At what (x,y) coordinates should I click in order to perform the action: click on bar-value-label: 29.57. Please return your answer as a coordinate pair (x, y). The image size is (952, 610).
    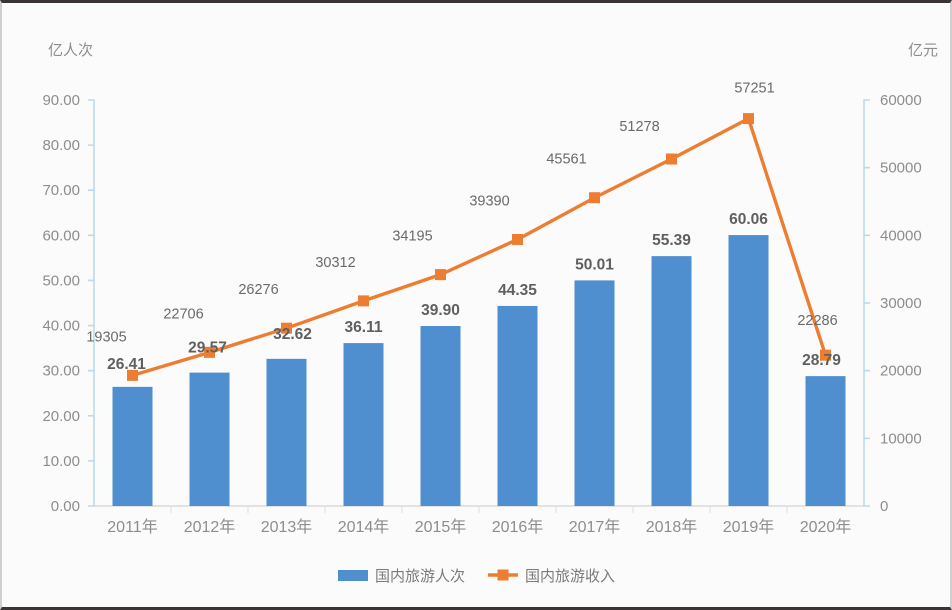
    Looking at the image, I should click on (207, 348).